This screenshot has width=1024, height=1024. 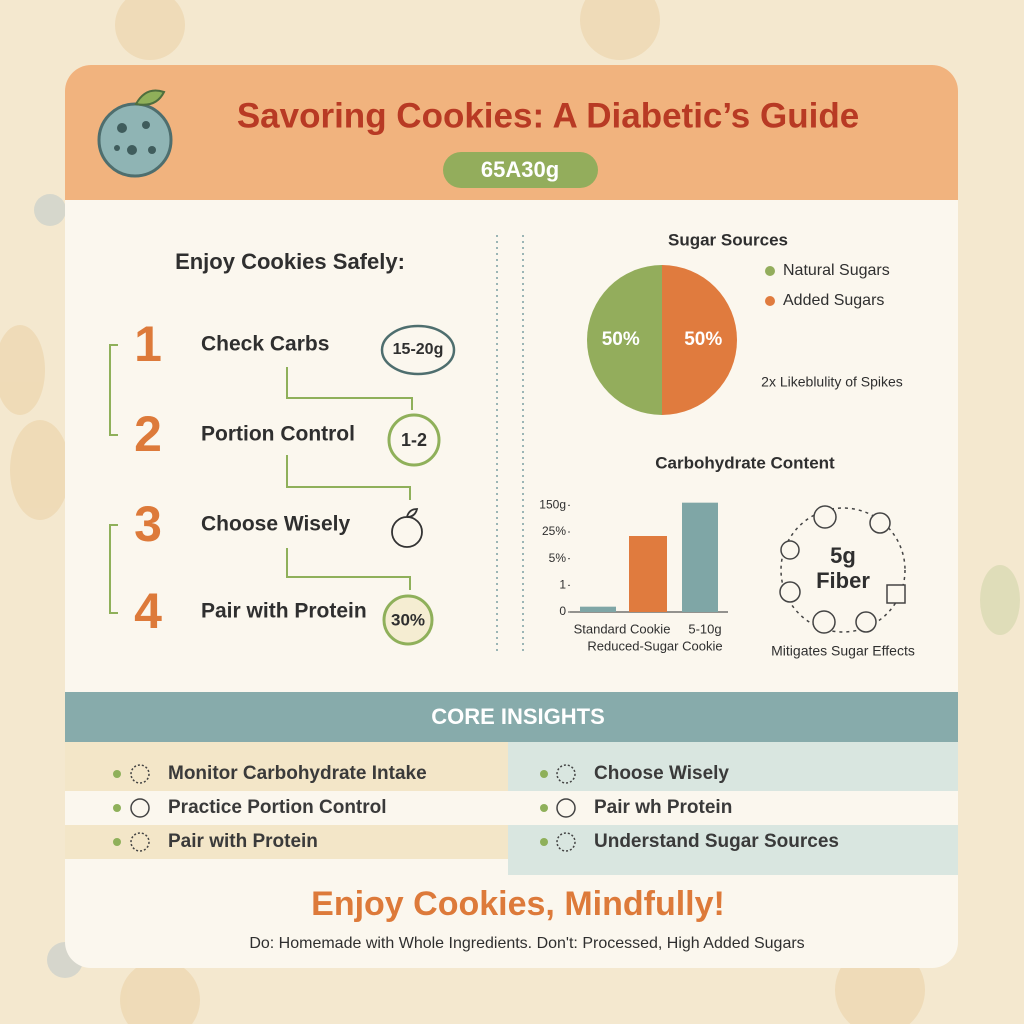 I want to click on insight-text: Pair wh Protein, so click(x=663, y=807).